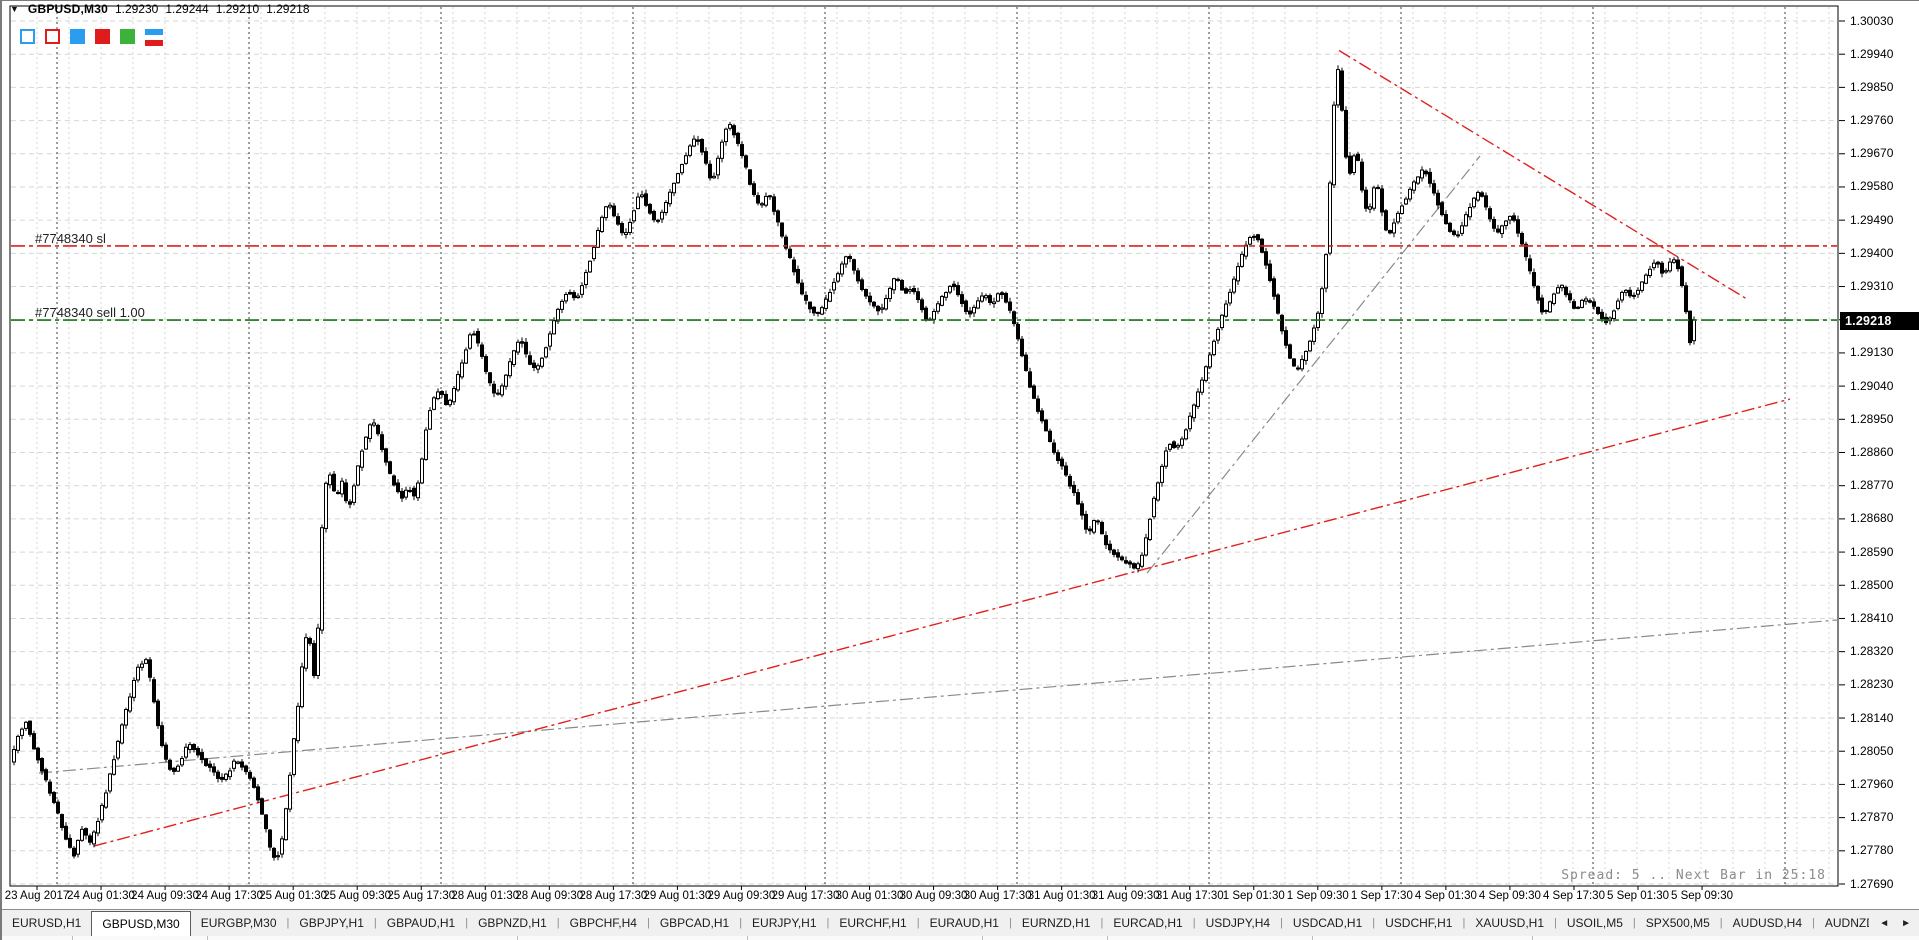 This screenshot has width=1919, height=940. Describe the element at coordinates (37, 896) in the screenshot. I see `time-axis-label: 23 Aug 2017` at that location.